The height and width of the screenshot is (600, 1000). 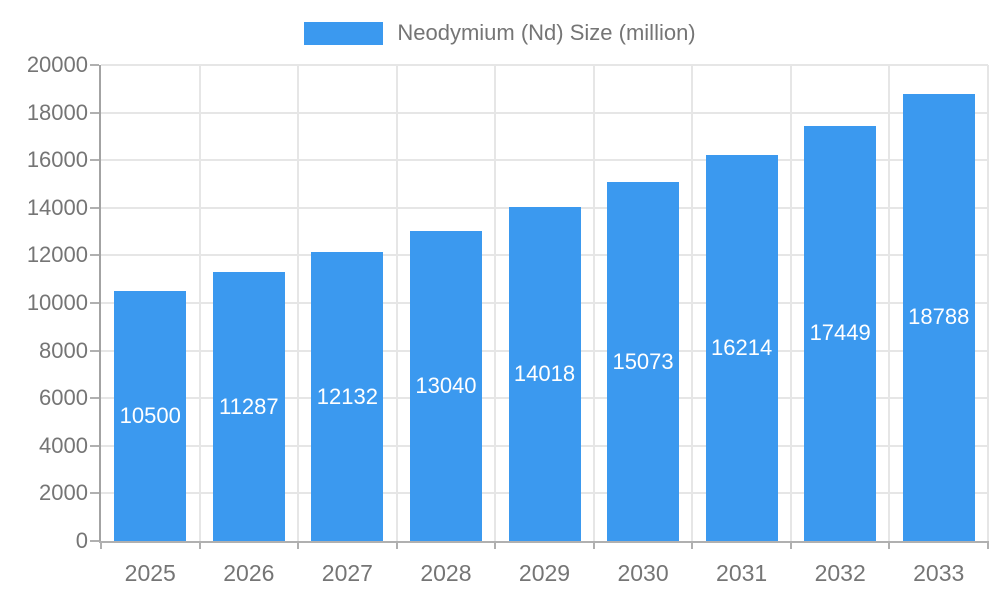 I want to click on bar-2027: 12132, so click(x=347, y=396).